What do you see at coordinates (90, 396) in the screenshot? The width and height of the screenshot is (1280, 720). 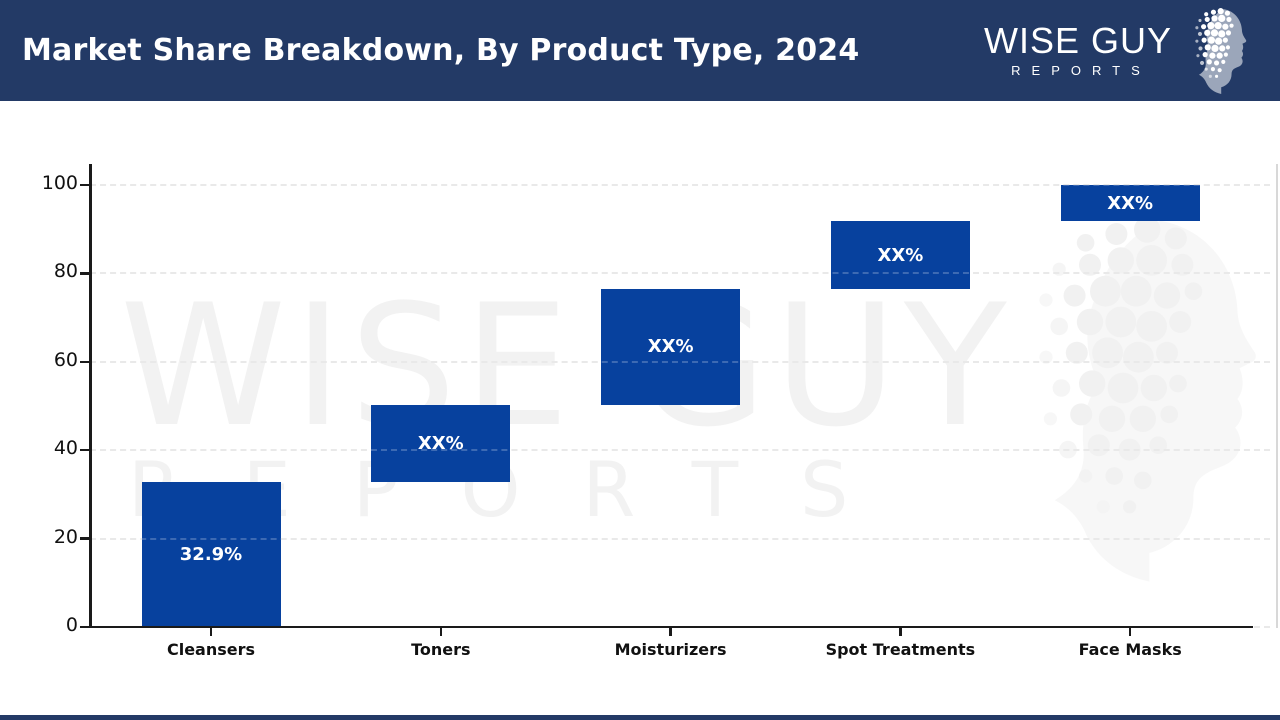 I see `y-axis-line` at bounding box center [90, 396].